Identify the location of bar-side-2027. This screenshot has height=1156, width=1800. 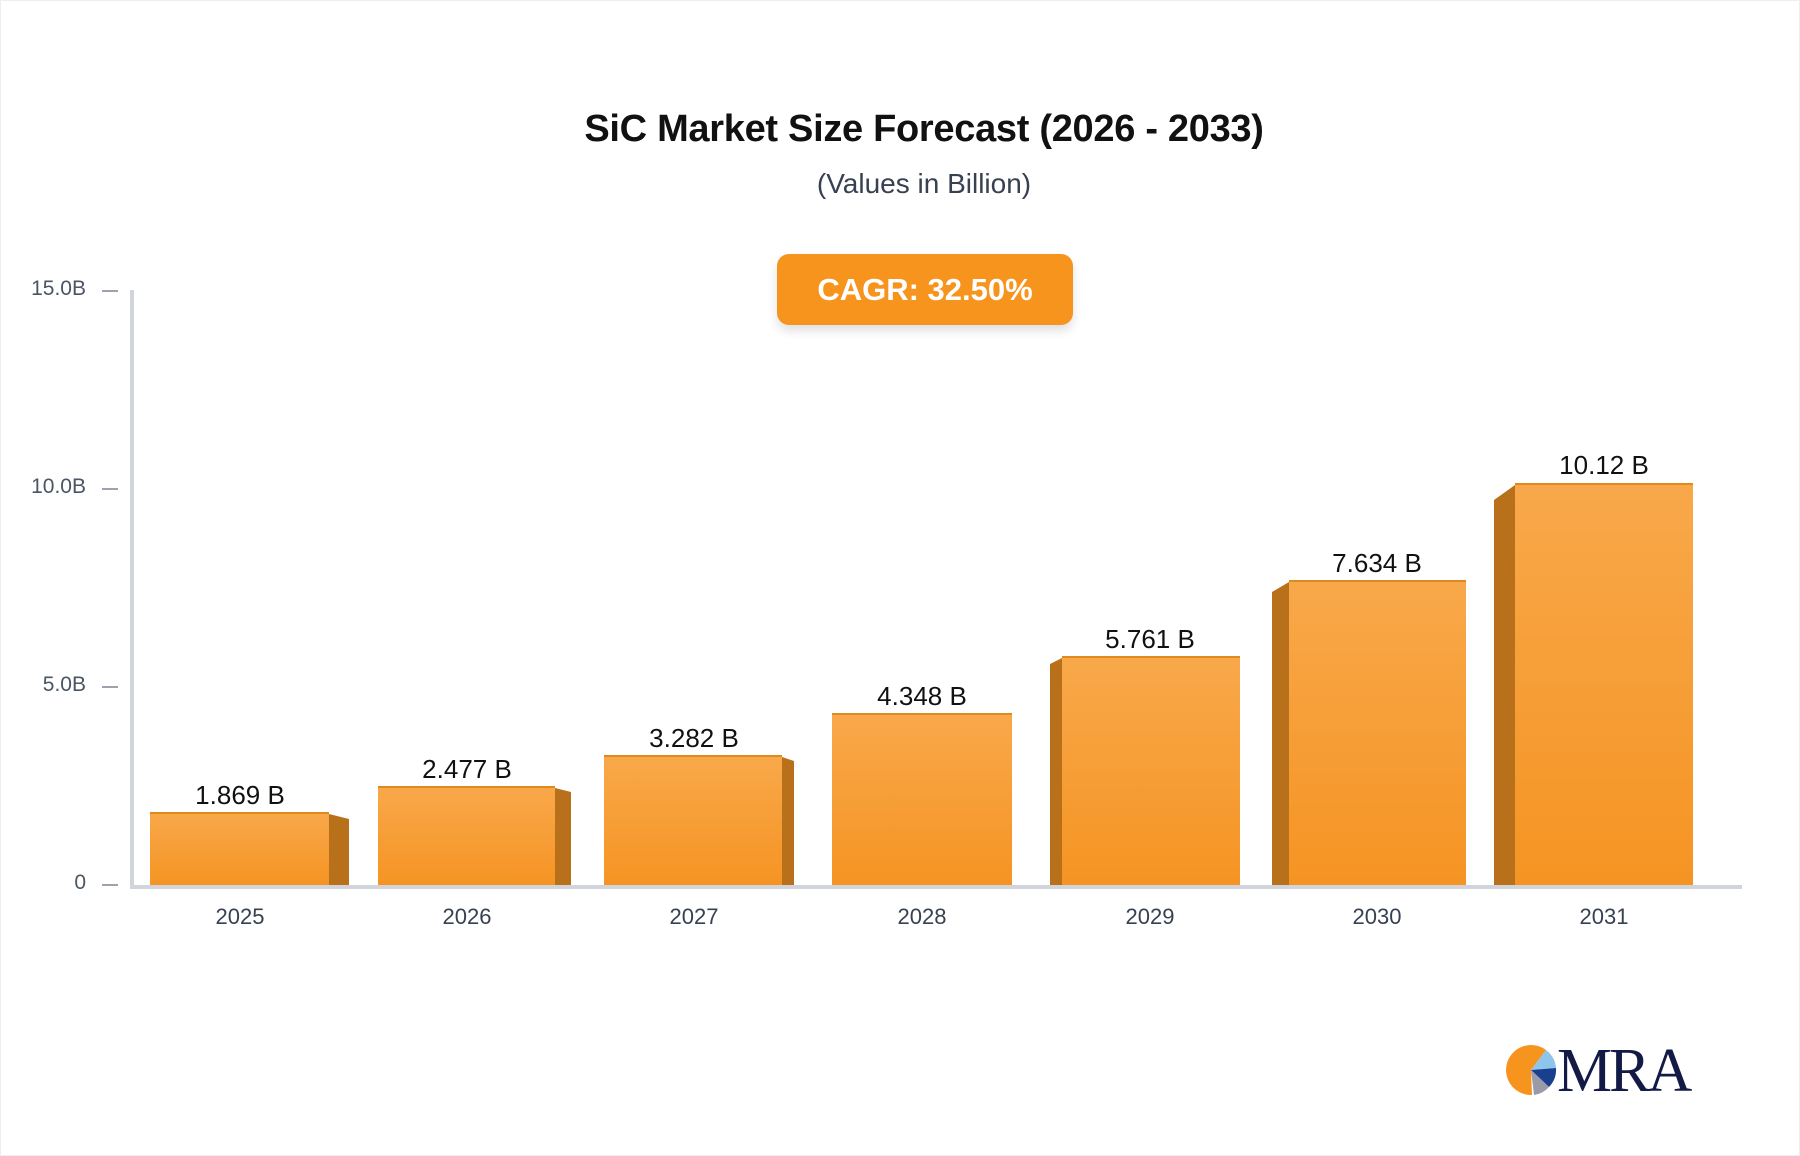
(788, 821).